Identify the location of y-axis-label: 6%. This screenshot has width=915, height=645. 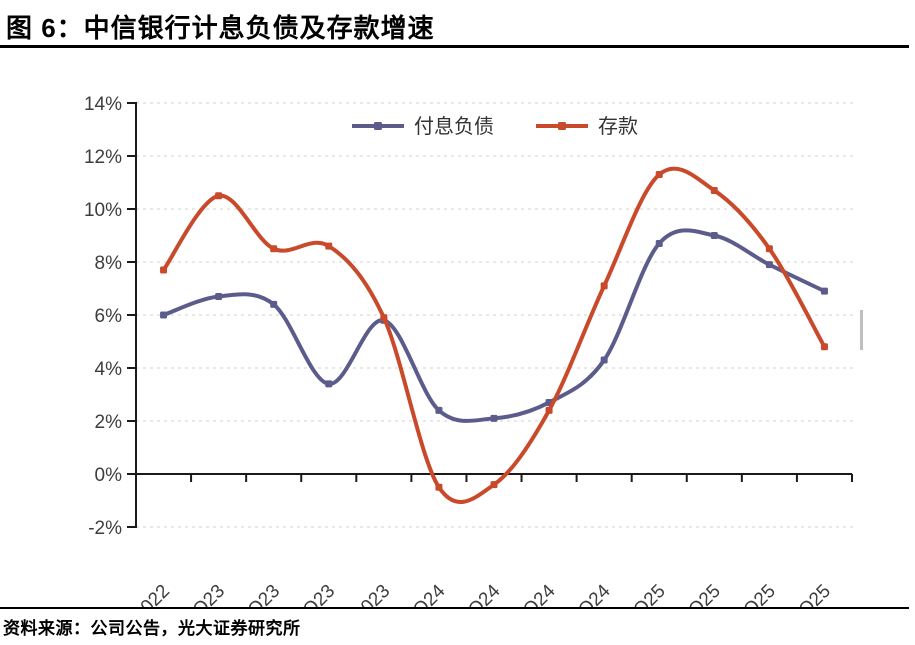
(109, 316).